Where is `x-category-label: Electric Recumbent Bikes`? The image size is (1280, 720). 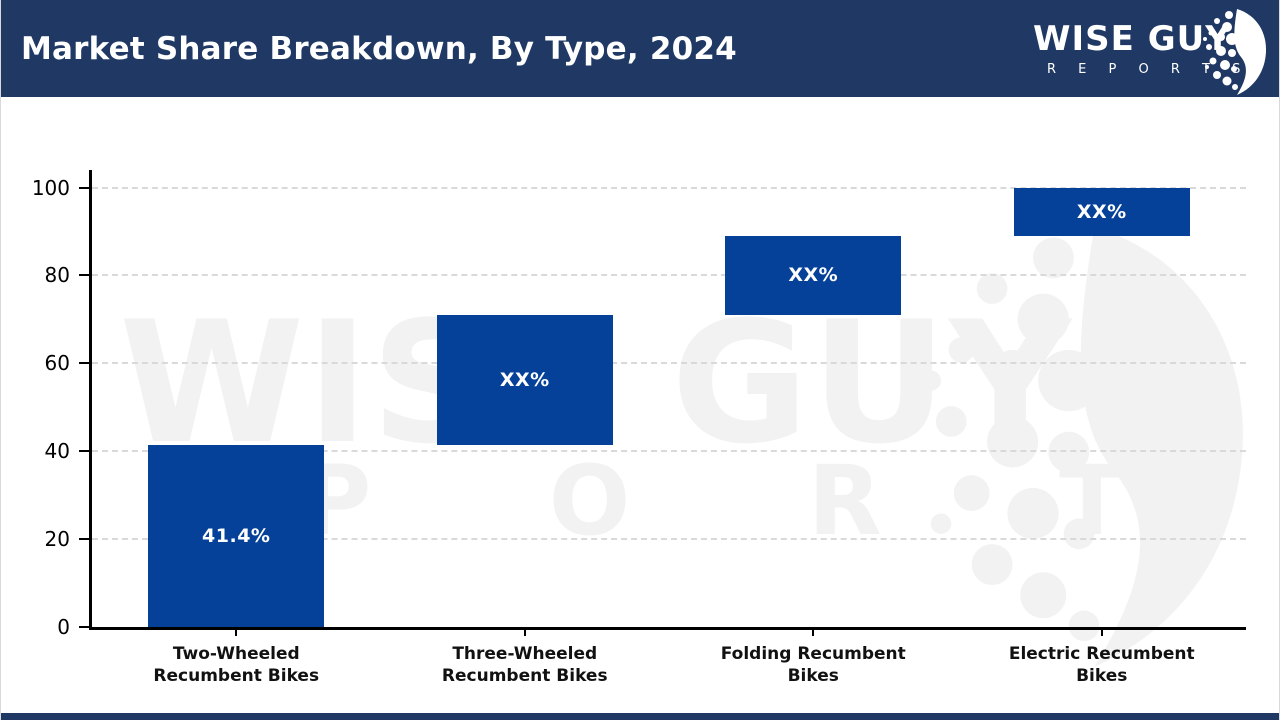 x-category-label: Electric Recumbent Bikes is located at coordinates (1101, 665).